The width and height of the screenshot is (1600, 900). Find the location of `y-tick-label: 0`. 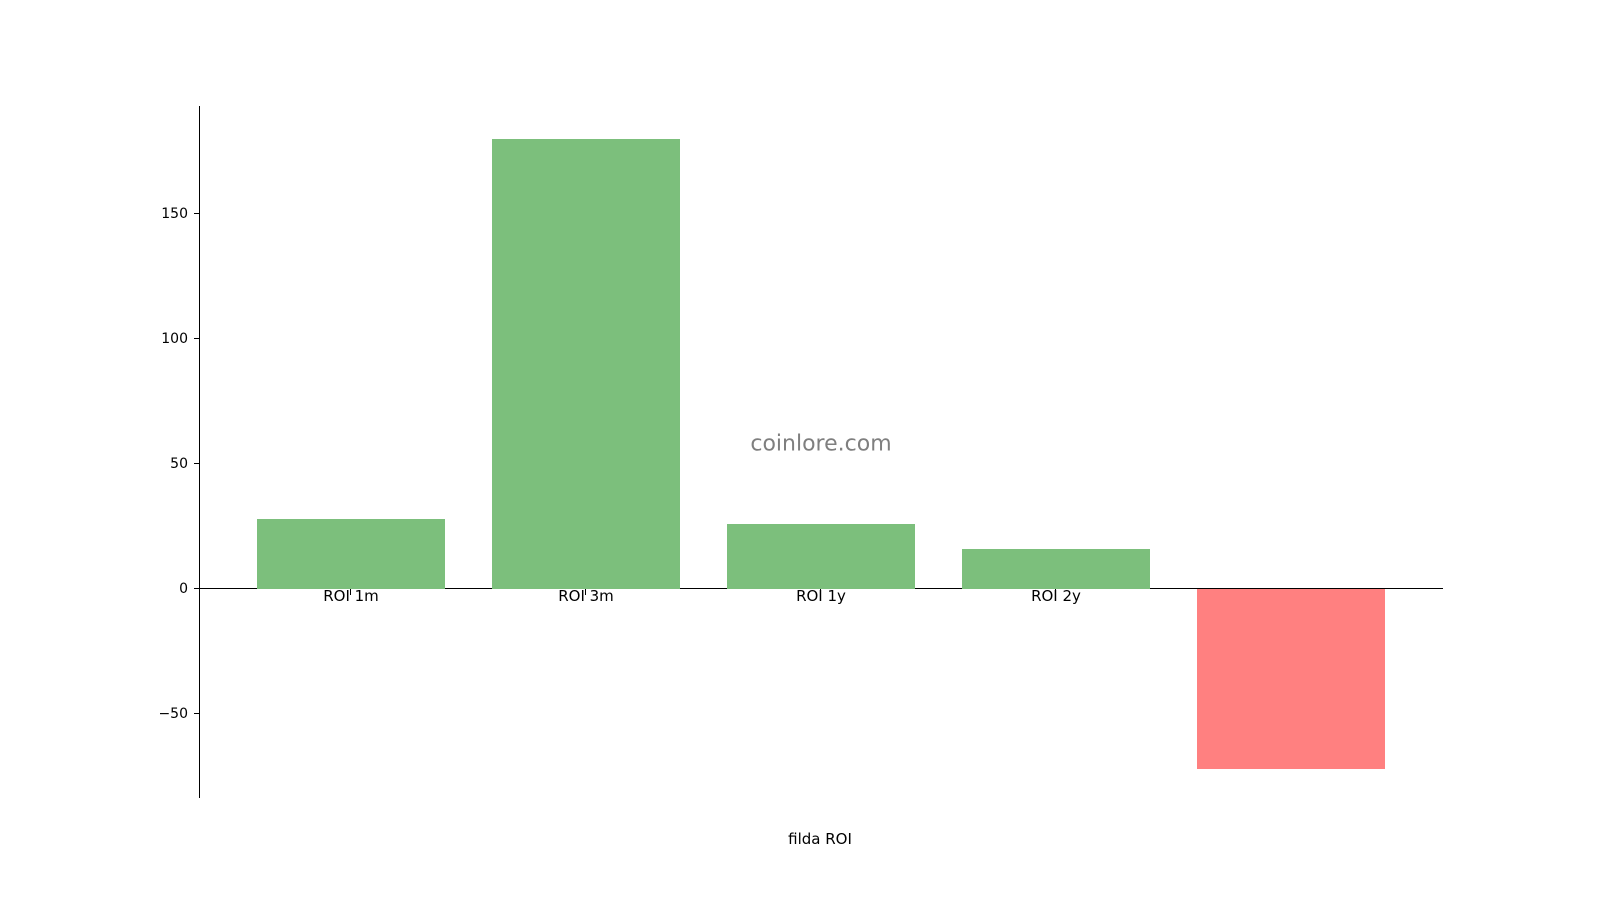

y-tick-label: 0 is located at coordinates (183, 589).